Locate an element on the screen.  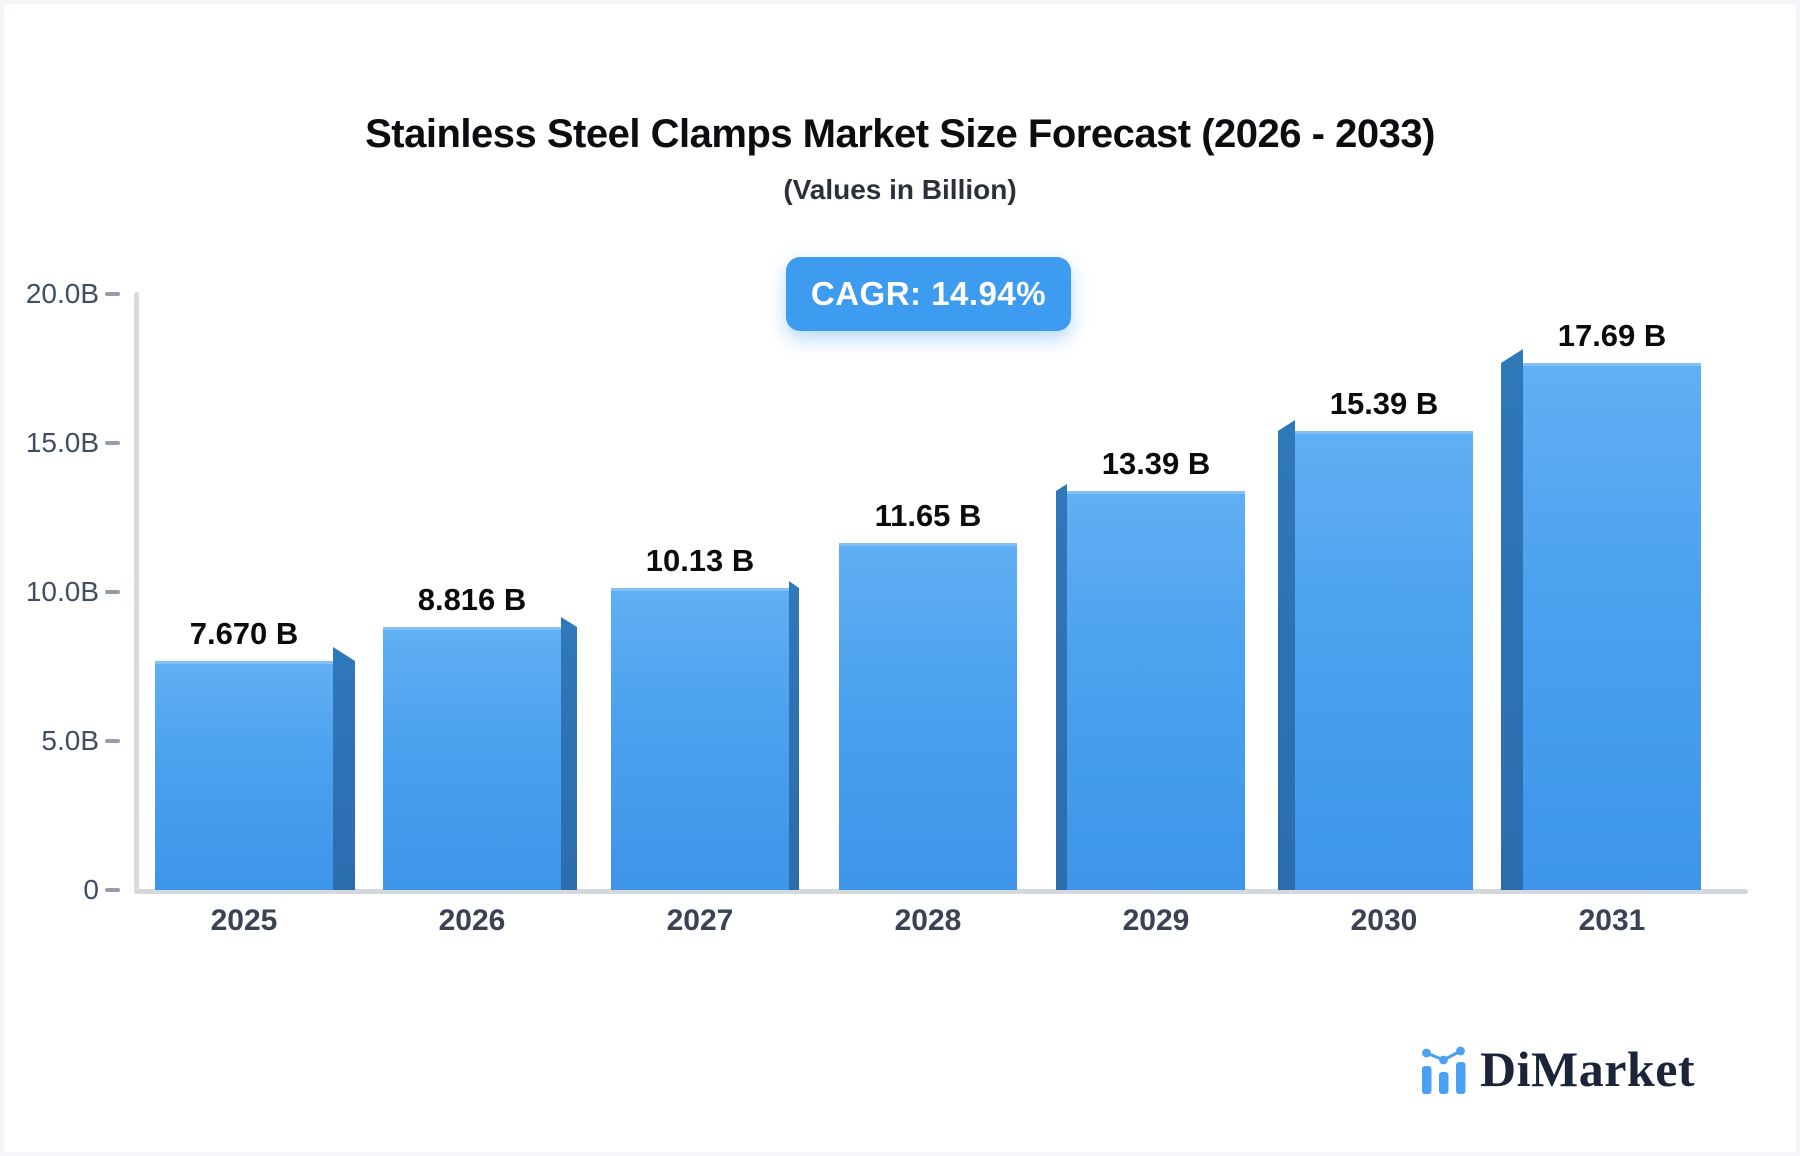
x-axis-label-2031: 2031 is located at coordinates (1612, 920).